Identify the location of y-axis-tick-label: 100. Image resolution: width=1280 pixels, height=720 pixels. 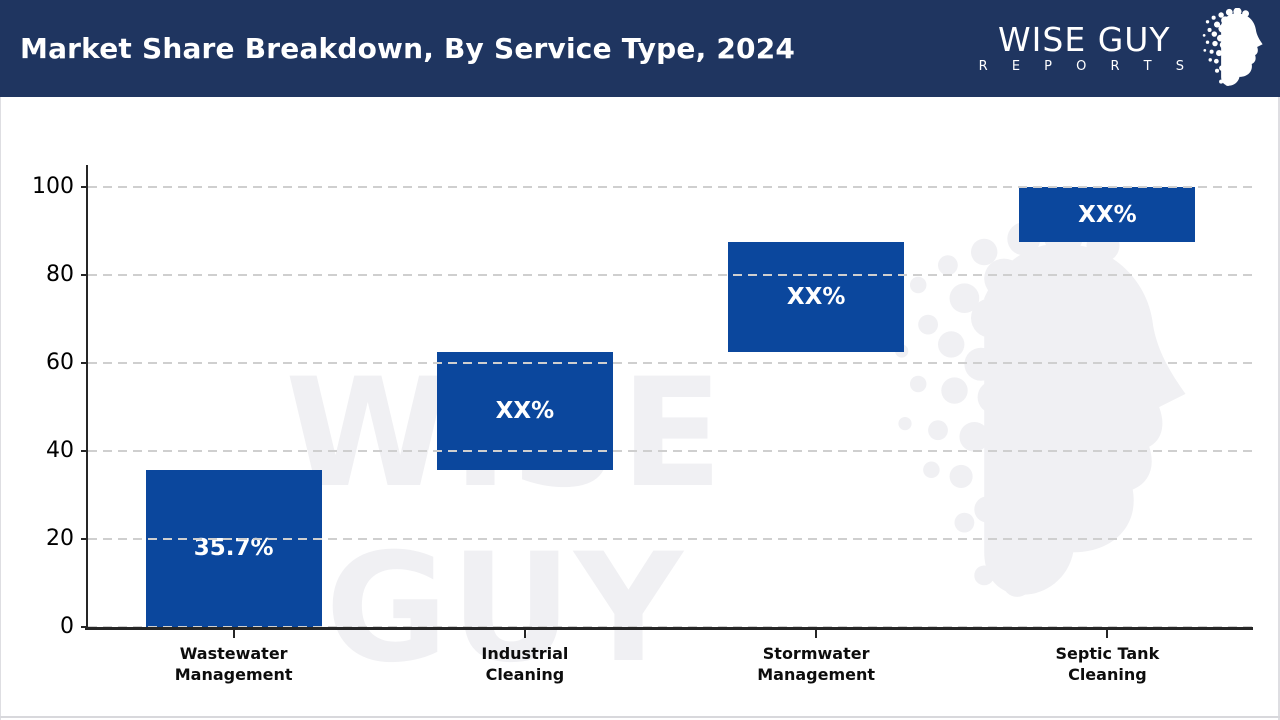
(53, 186).